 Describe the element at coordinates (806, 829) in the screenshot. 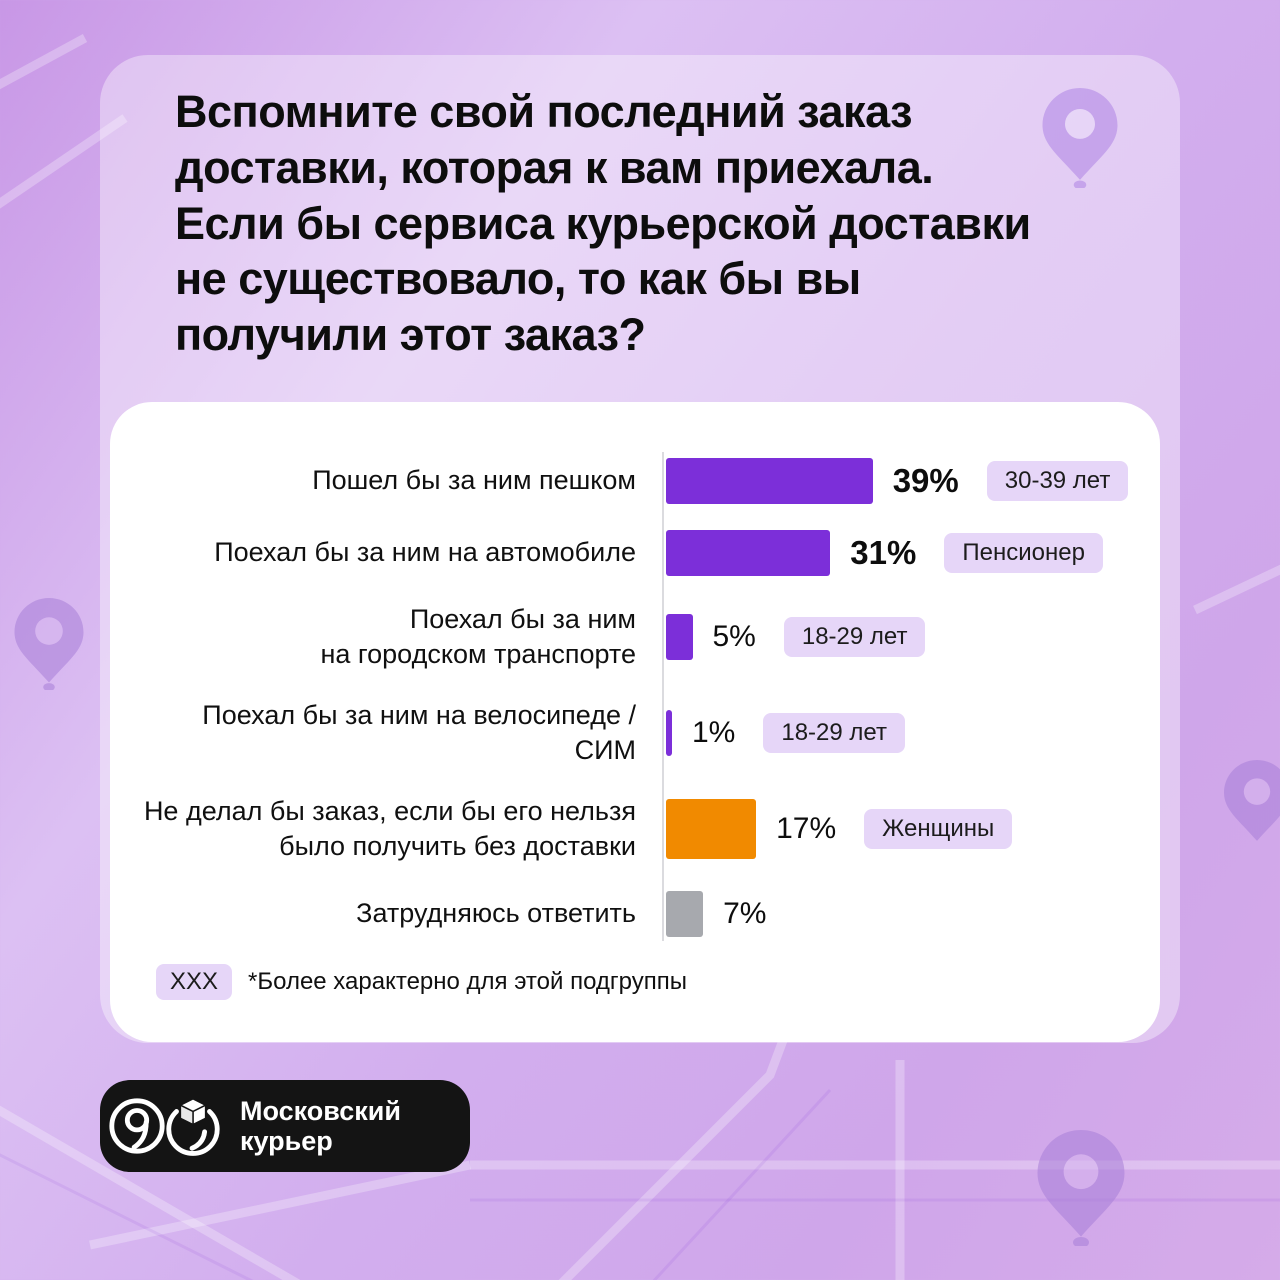

I see `bar-value: 17%` at that location.